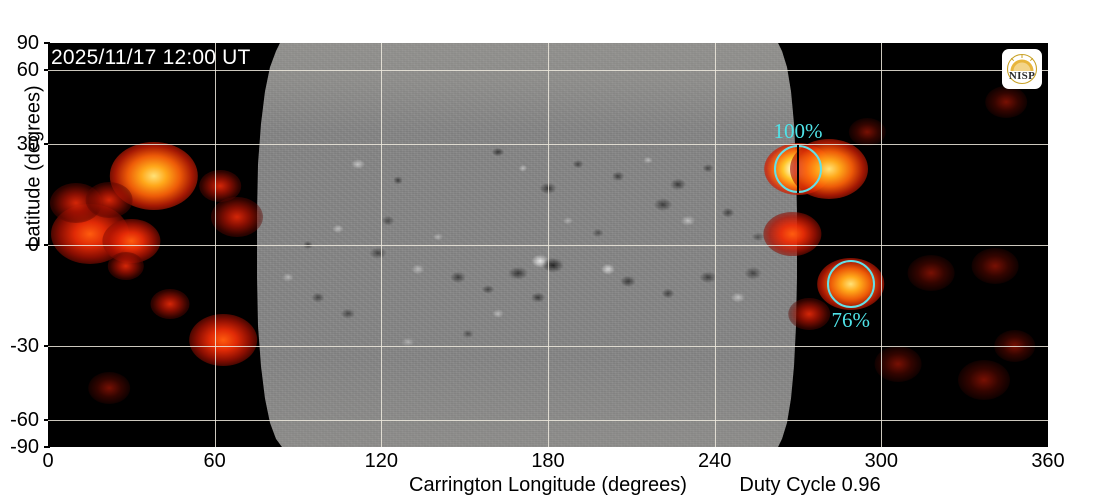  Describe the element at coordinates (151, 57) in the screenshot. I see `date-stamp: 2025/11/17 12:00 UT` at that location.